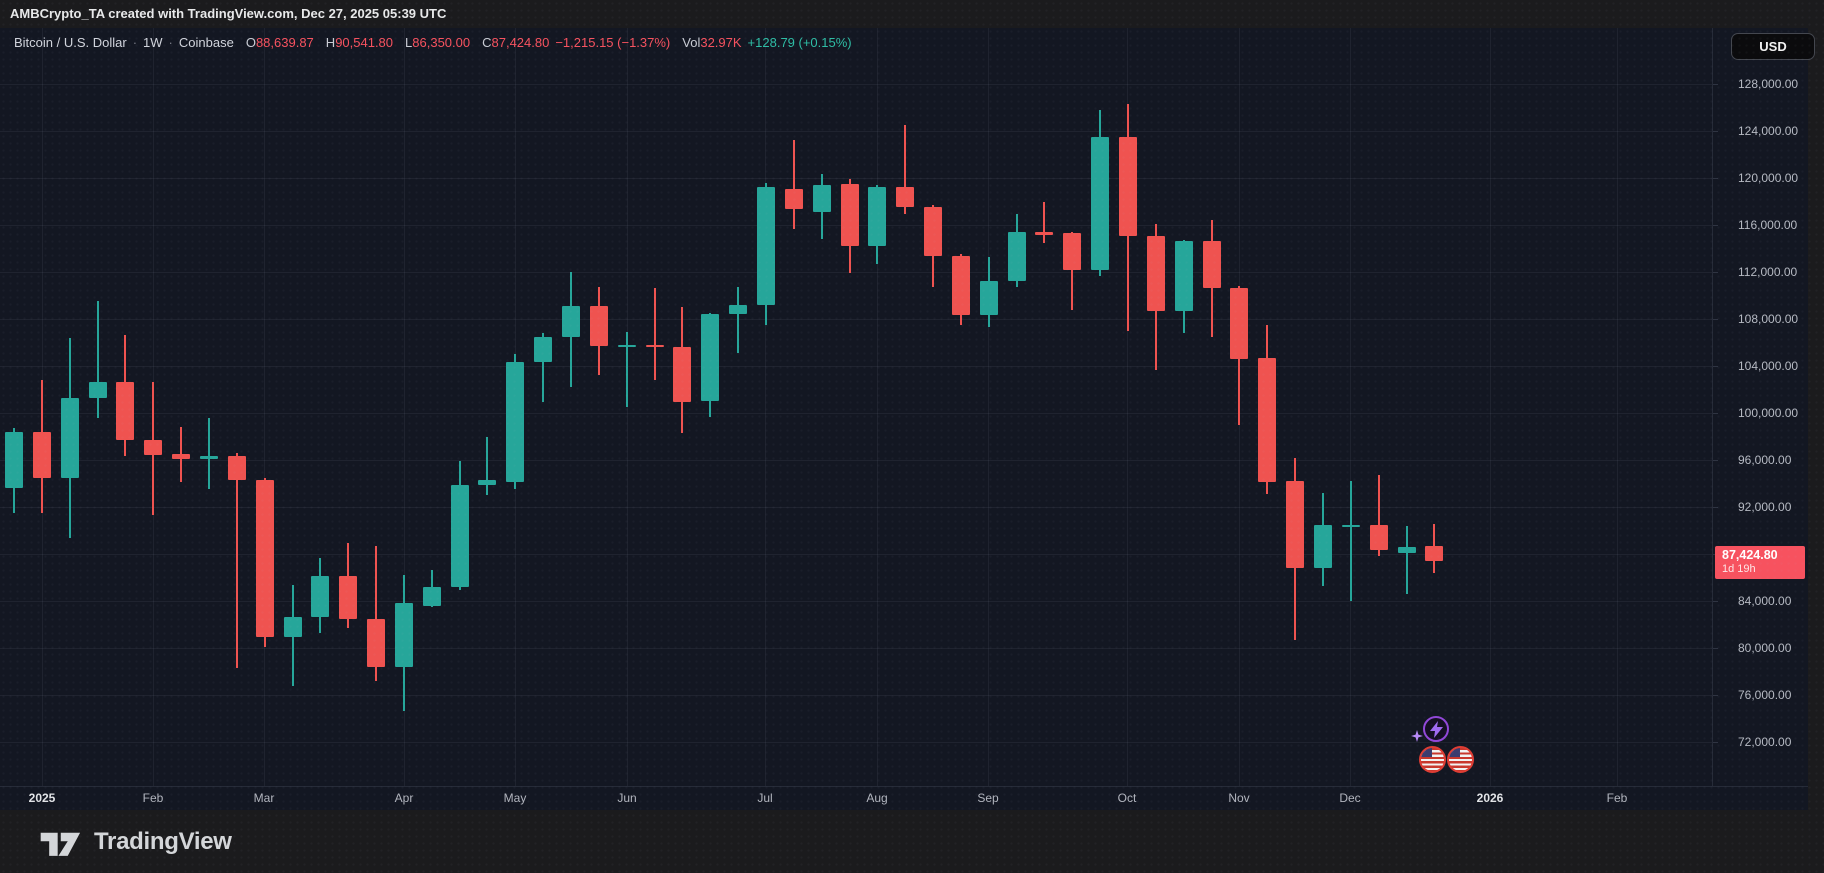  Describe the element at coordinates (799, 42) in the screenshot. I see `volume-change-value: +128.79 (+0.15%)` at that location.